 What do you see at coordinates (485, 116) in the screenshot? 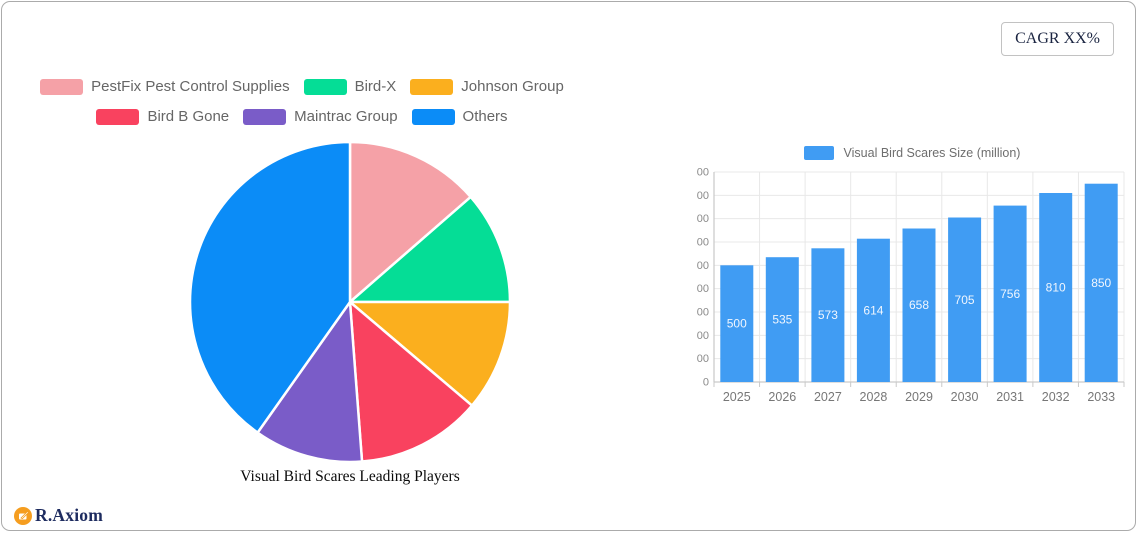
I see `legend-label: Others` at bounding box center [485, 116].